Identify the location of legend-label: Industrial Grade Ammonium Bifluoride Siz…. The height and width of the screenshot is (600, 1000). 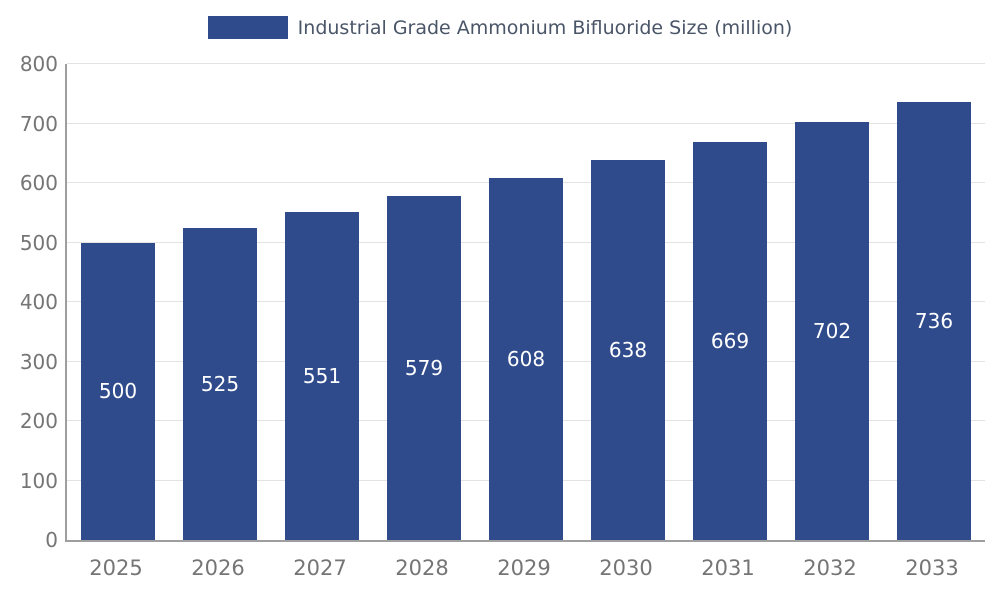
(545, 27).